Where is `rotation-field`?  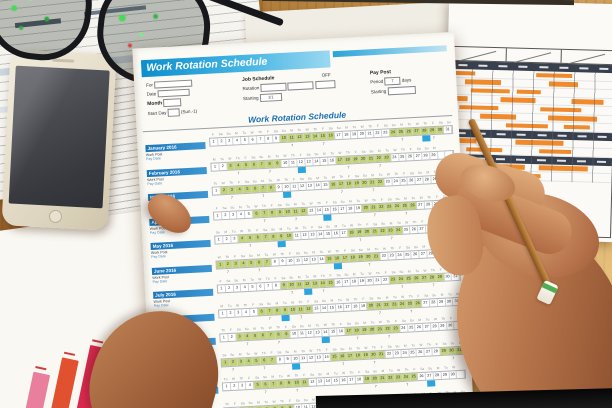 rotation-field is located at coordinates (273, 87).